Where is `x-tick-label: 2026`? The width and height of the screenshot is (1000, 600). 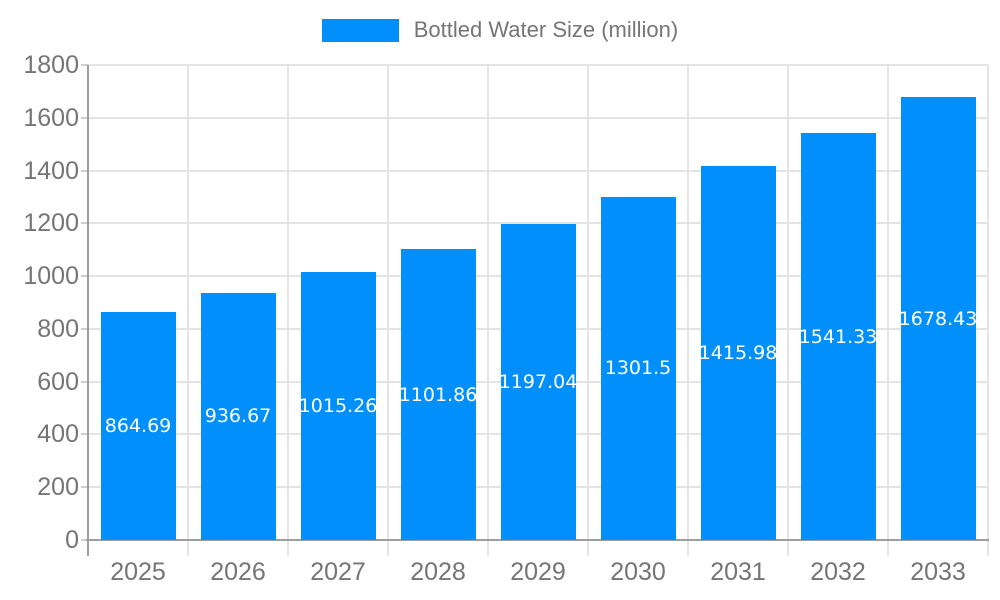
x-tick-label: 2026 is located at coordinates (238, 572).